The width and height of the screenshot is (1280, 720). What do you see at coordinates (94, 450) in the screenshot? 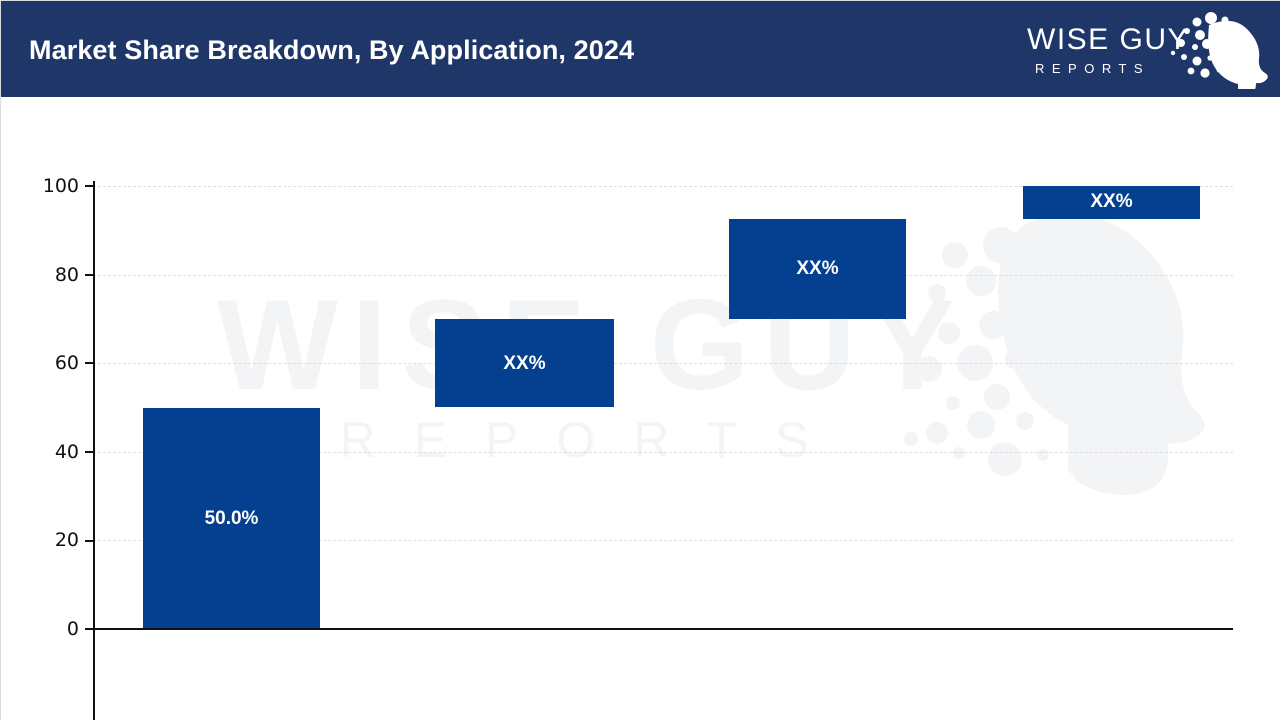
I see `y-axis-line` at bounding box center [94, 450].